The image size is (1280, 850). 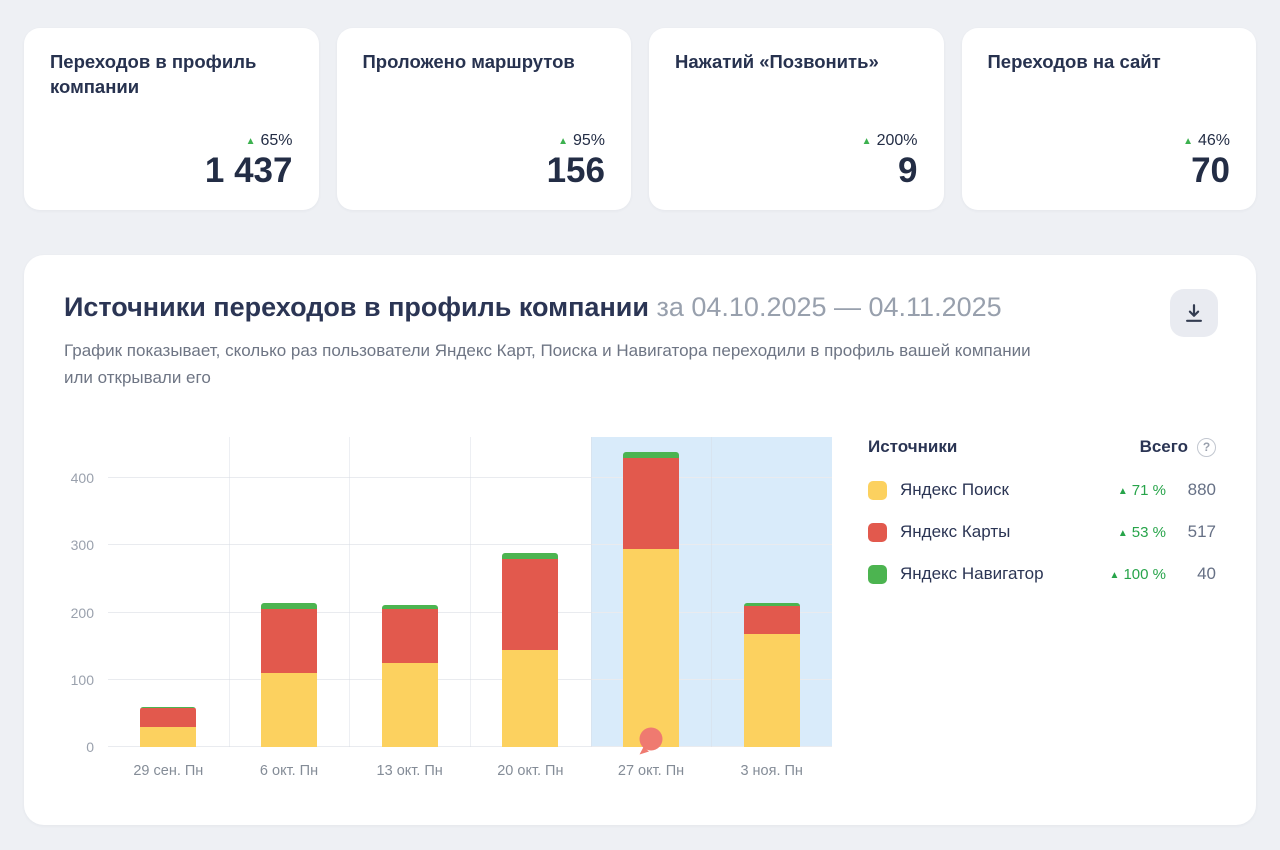 I want to click on download-icon, so click(x=1194, y=313).